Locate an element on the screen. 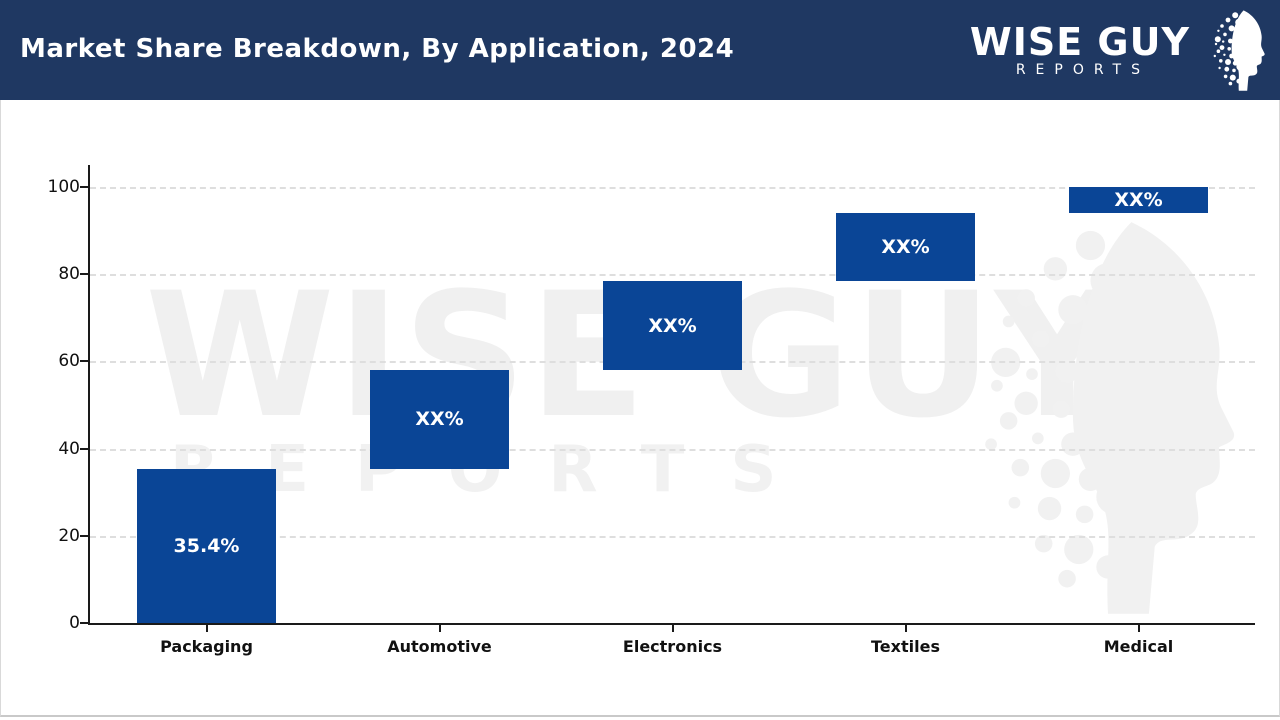  bar-electronics: XX% is located at coordinates (672, 325).